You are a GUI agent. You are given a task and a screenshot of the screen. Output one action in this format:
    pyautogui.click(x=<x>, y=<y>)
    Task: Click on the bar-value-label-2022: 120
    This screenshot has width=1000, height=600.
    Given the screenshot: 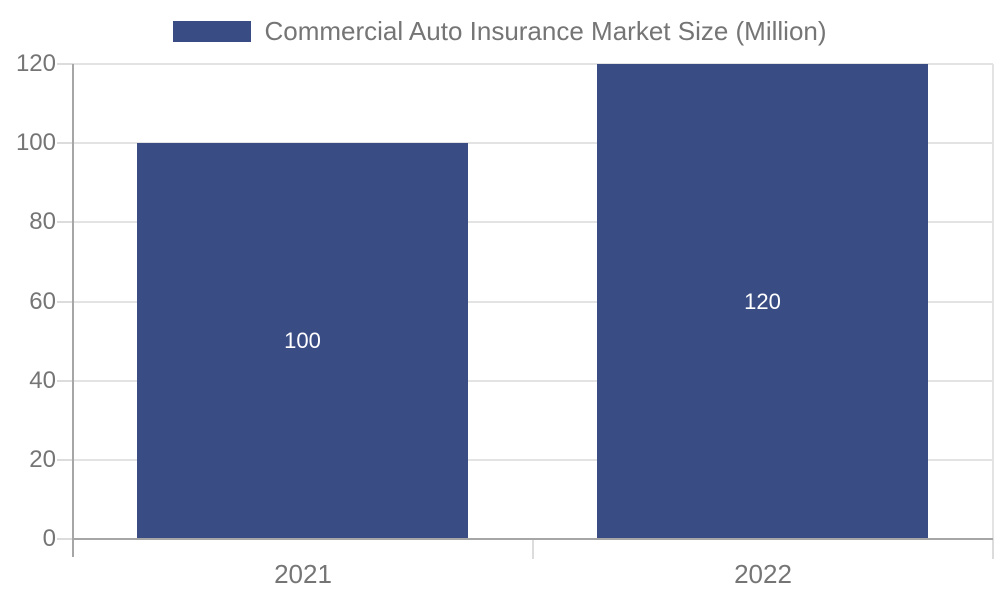 What is the action you would take?
    pyautogui.click(x=762, y=301)
    